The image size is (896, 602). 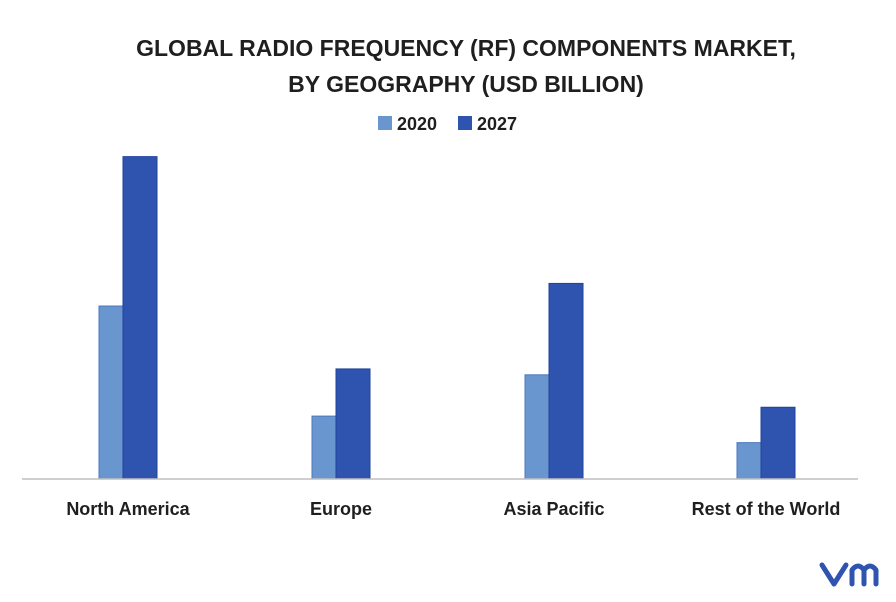 I want to click on legend-label-2020: 2020, so click(x=417, y=124).